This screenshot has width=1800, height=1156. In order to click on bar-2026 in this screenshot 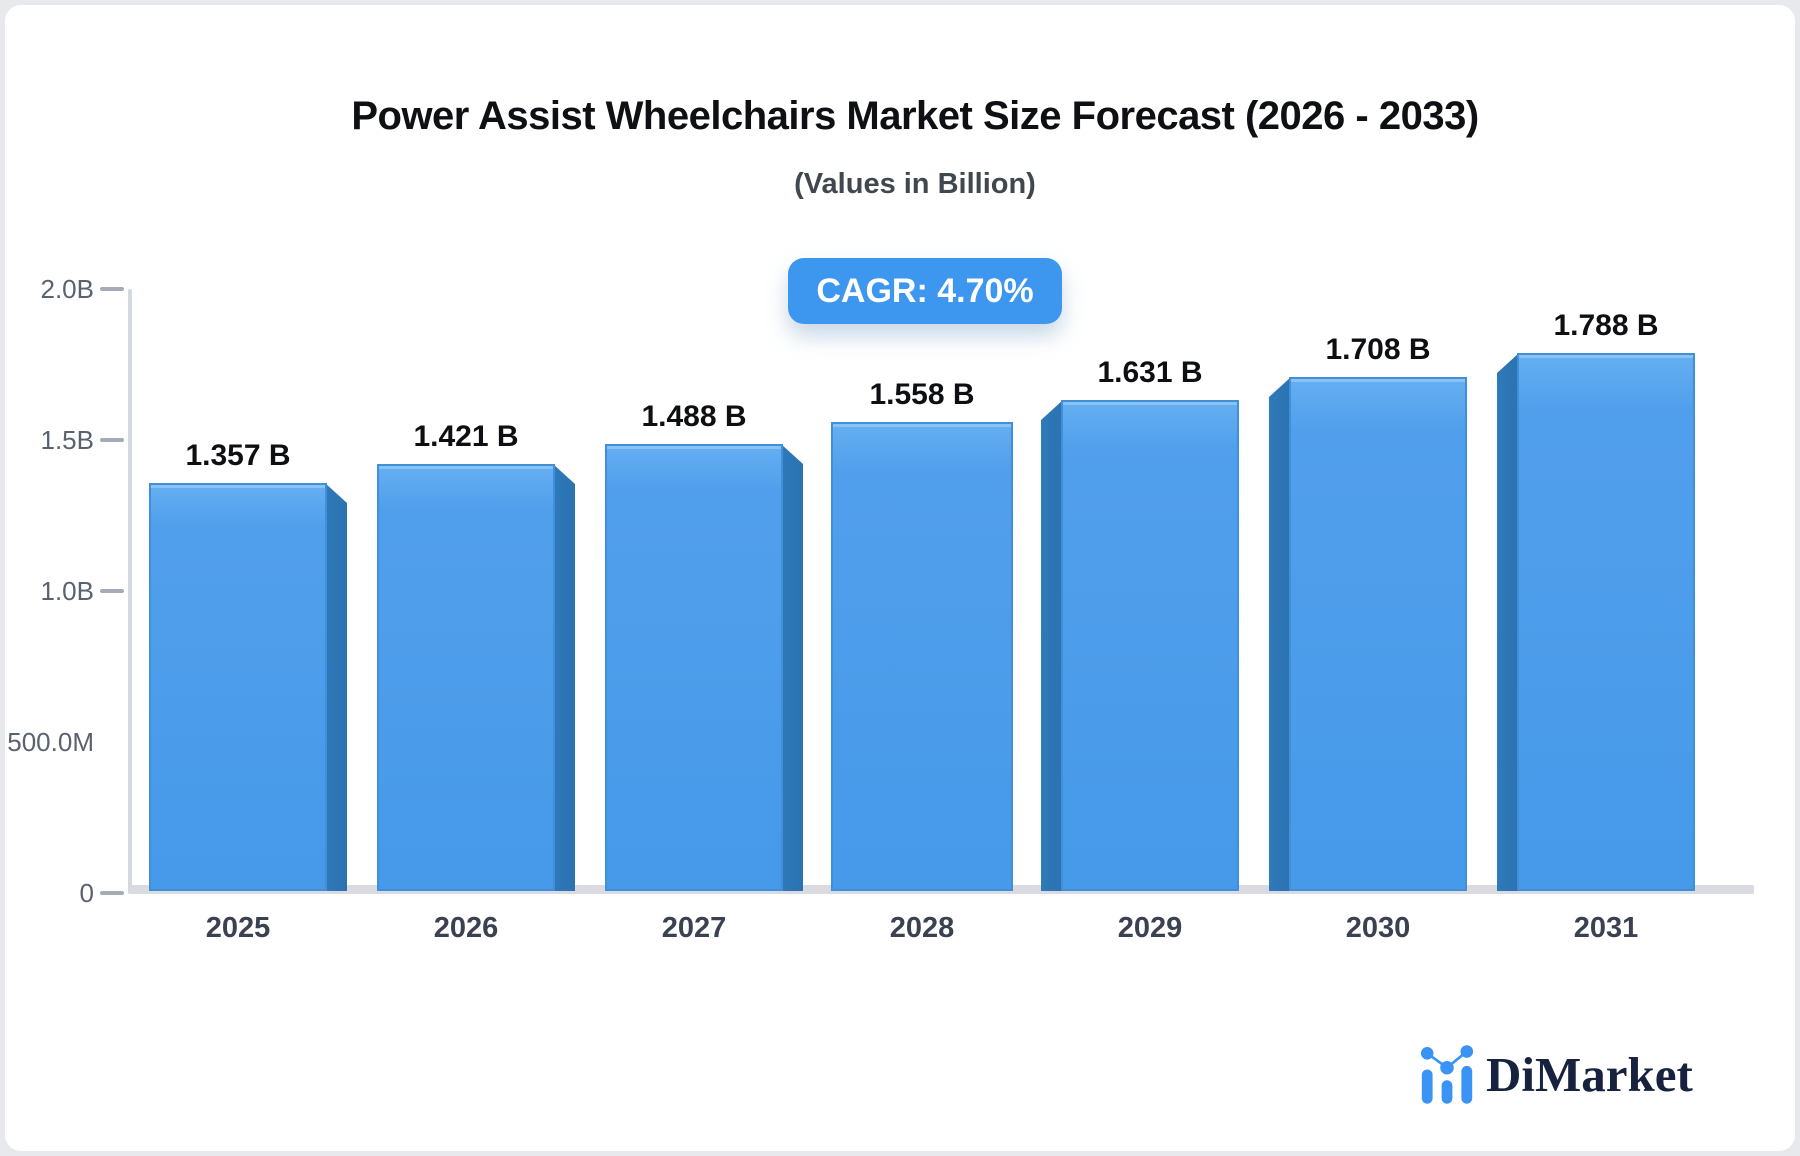, I will do `click(466, 677)`.